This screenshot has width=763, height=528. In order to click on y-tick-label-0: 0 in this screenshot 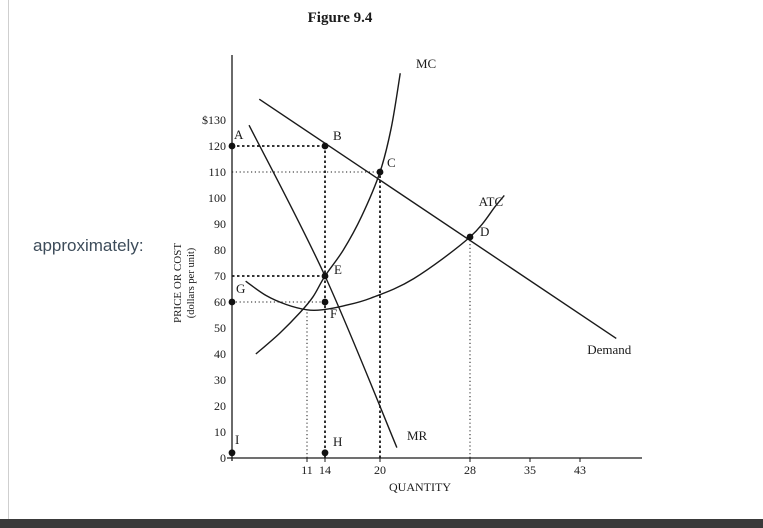, I will do `click(223, 458)`.